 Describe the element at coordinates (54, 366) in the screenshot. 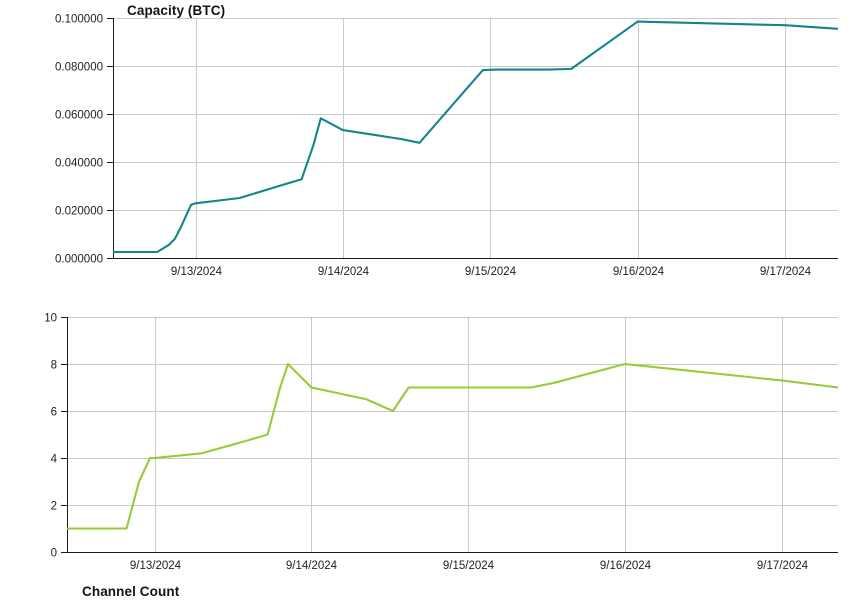

I see `y-axis-tick-label: 8` at that location.